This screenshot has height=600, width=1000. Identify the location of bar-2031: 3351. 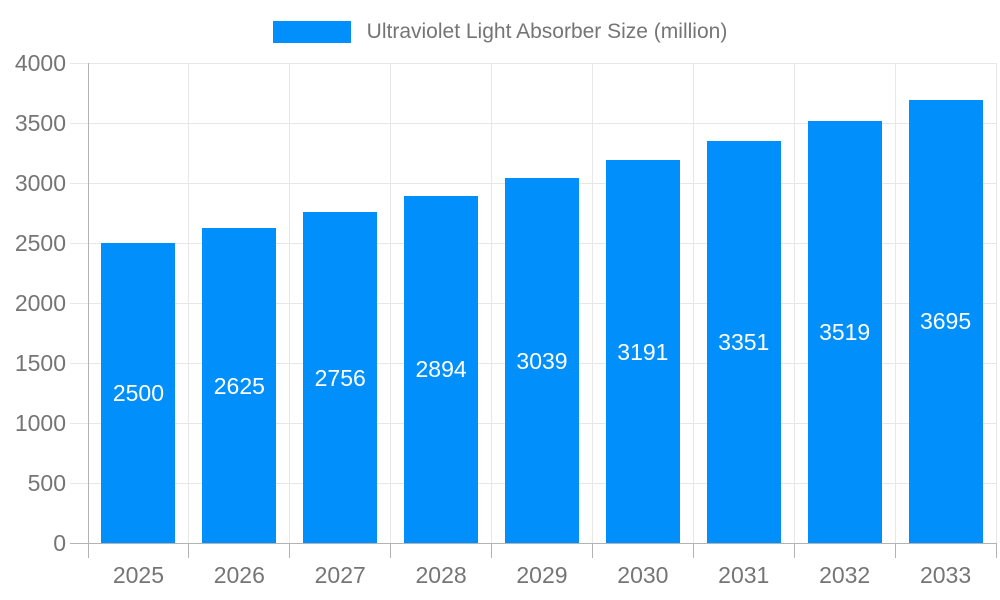
(743, 341).